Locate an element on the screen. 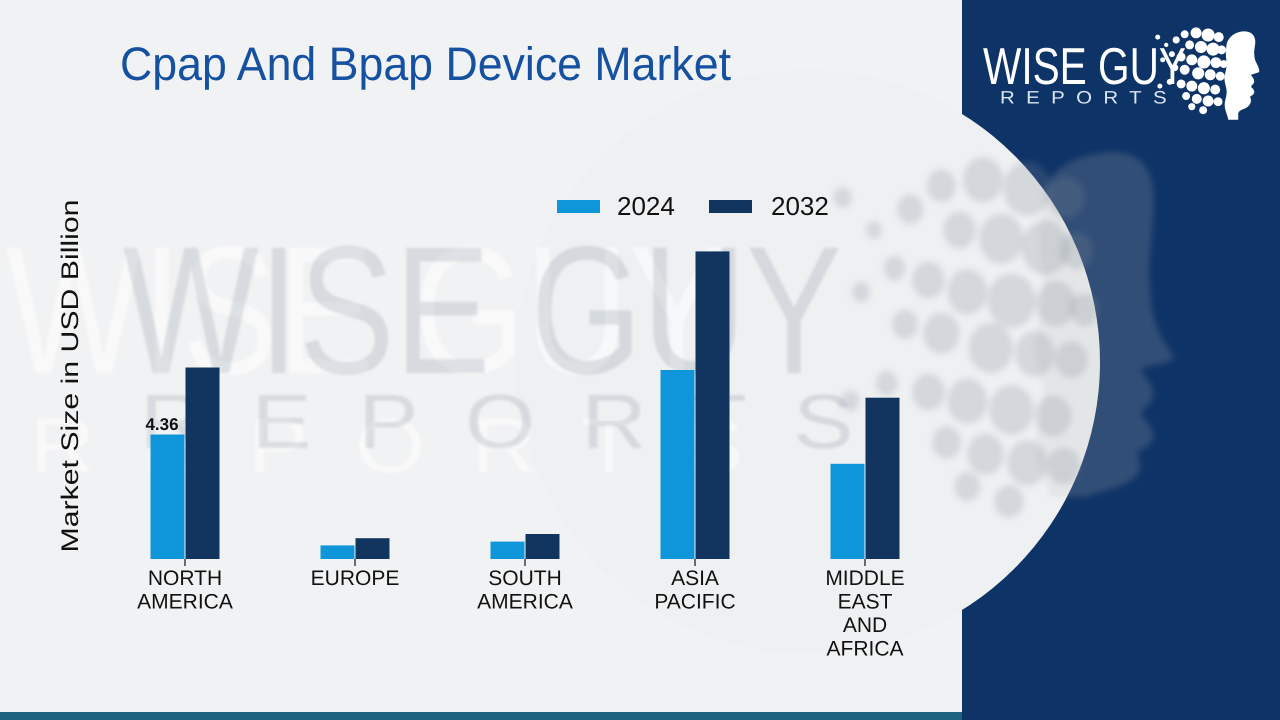  svg-text: 2024 is located at coordinates (646, 206).